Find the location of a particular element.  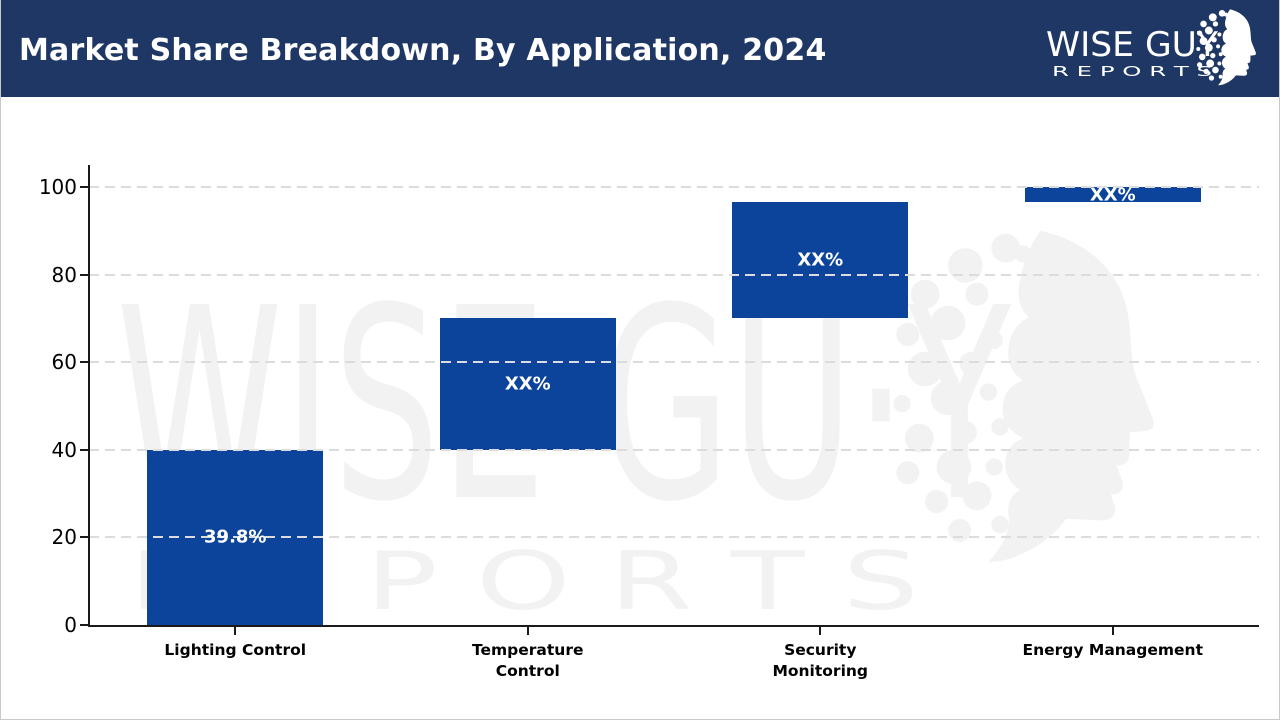

y-tick-label: 60 is located at coordinates (64, 362).